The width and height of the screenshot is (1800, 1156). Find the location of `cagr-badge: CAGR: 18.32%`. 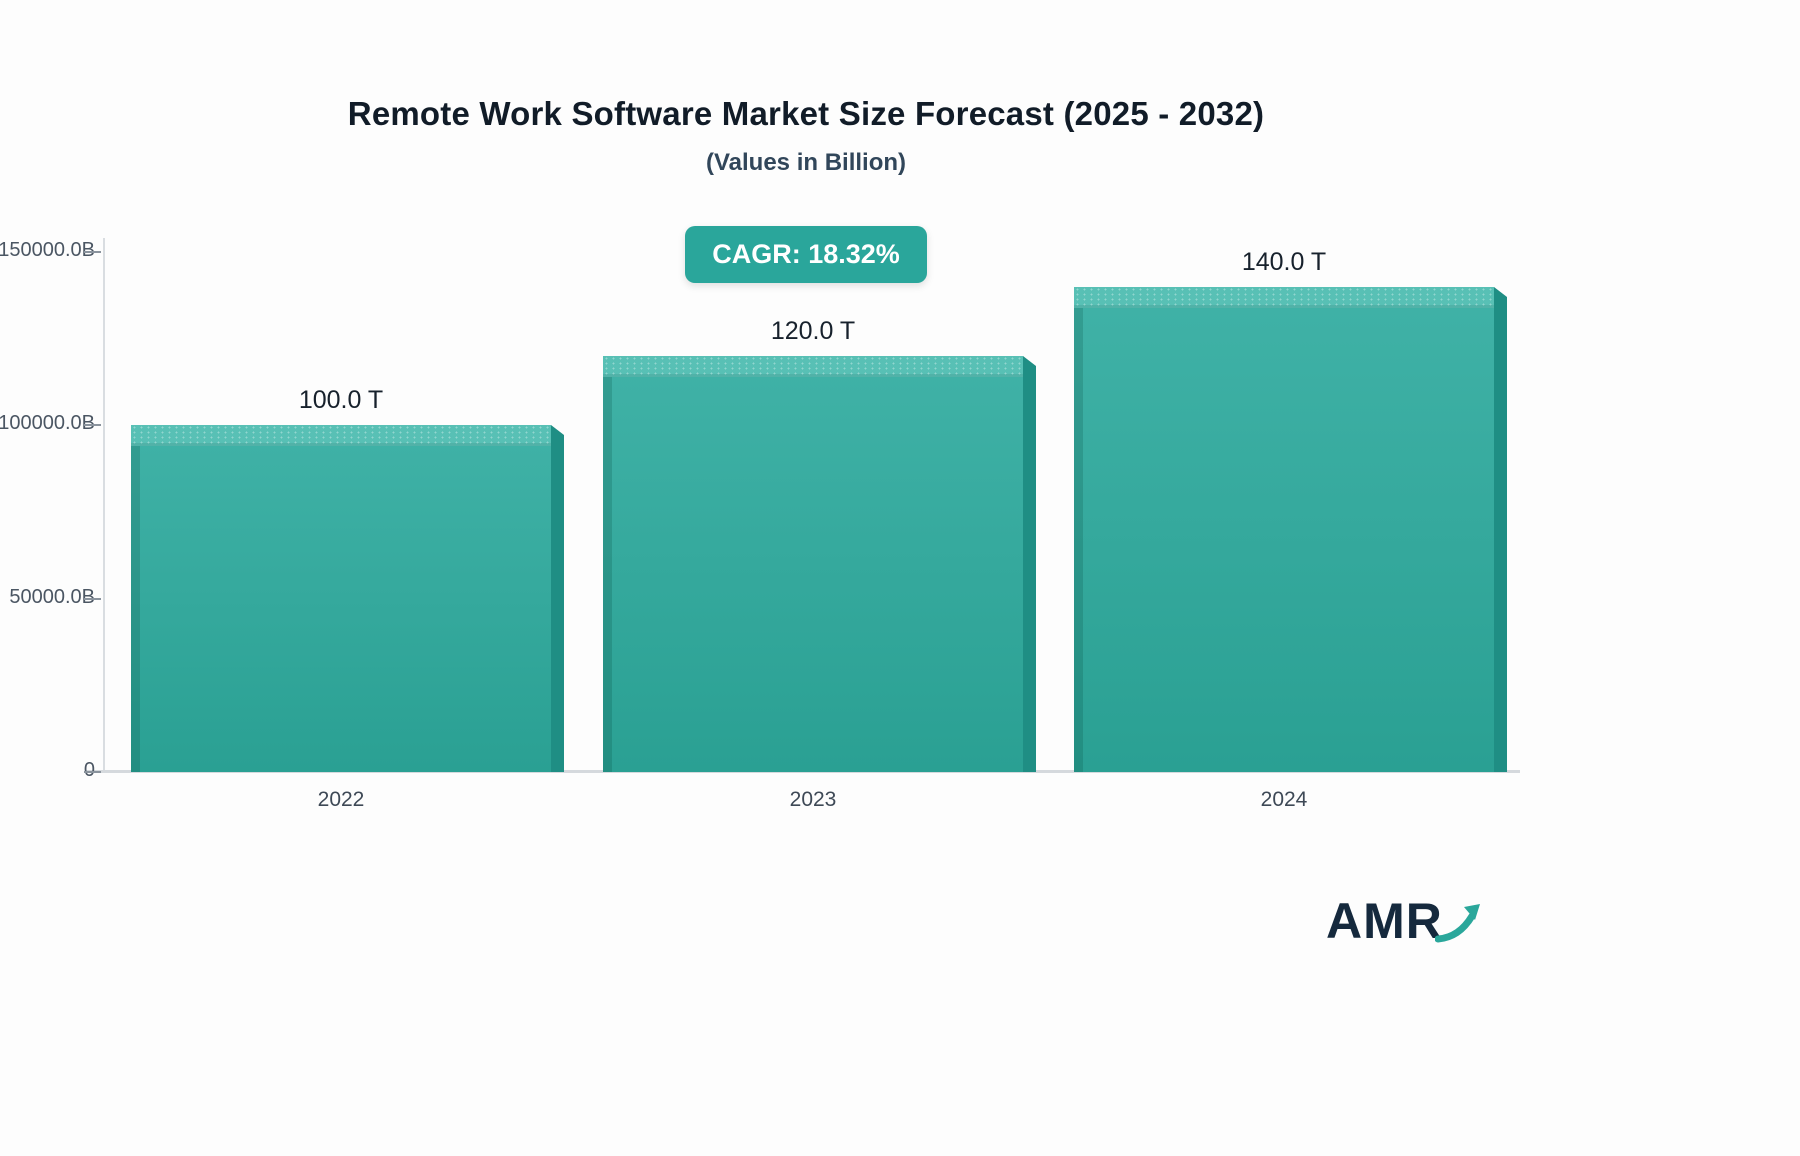

cagr-badge: CAGR: 18.32% is located at coordinates (806, 254).